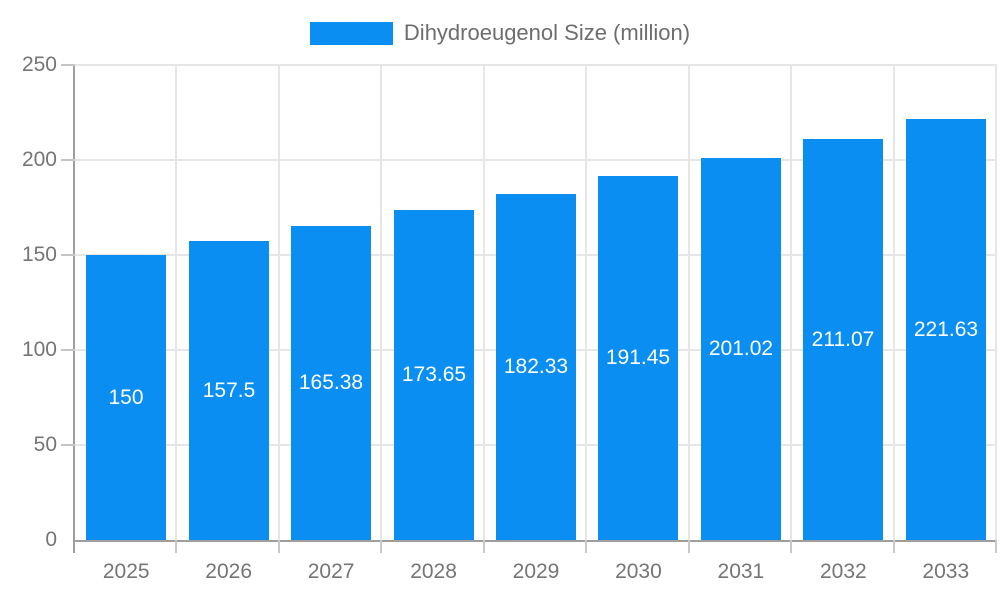 This screenshot has height=600, width=1000. What do you see at coordinates (39, 254) in the screenshot?
I see `y-axis-label: 150` at bounding box center [39, 254].